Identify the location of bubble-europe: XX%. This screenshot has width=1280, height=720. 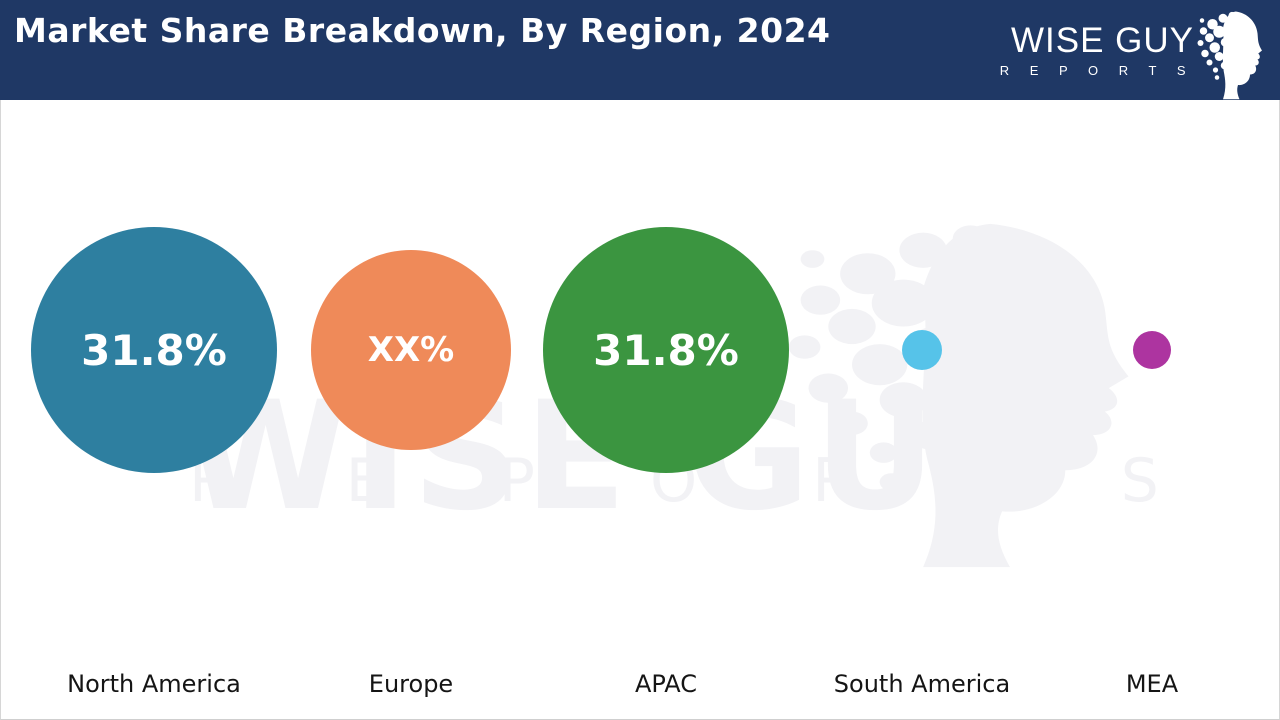
(411, 350).